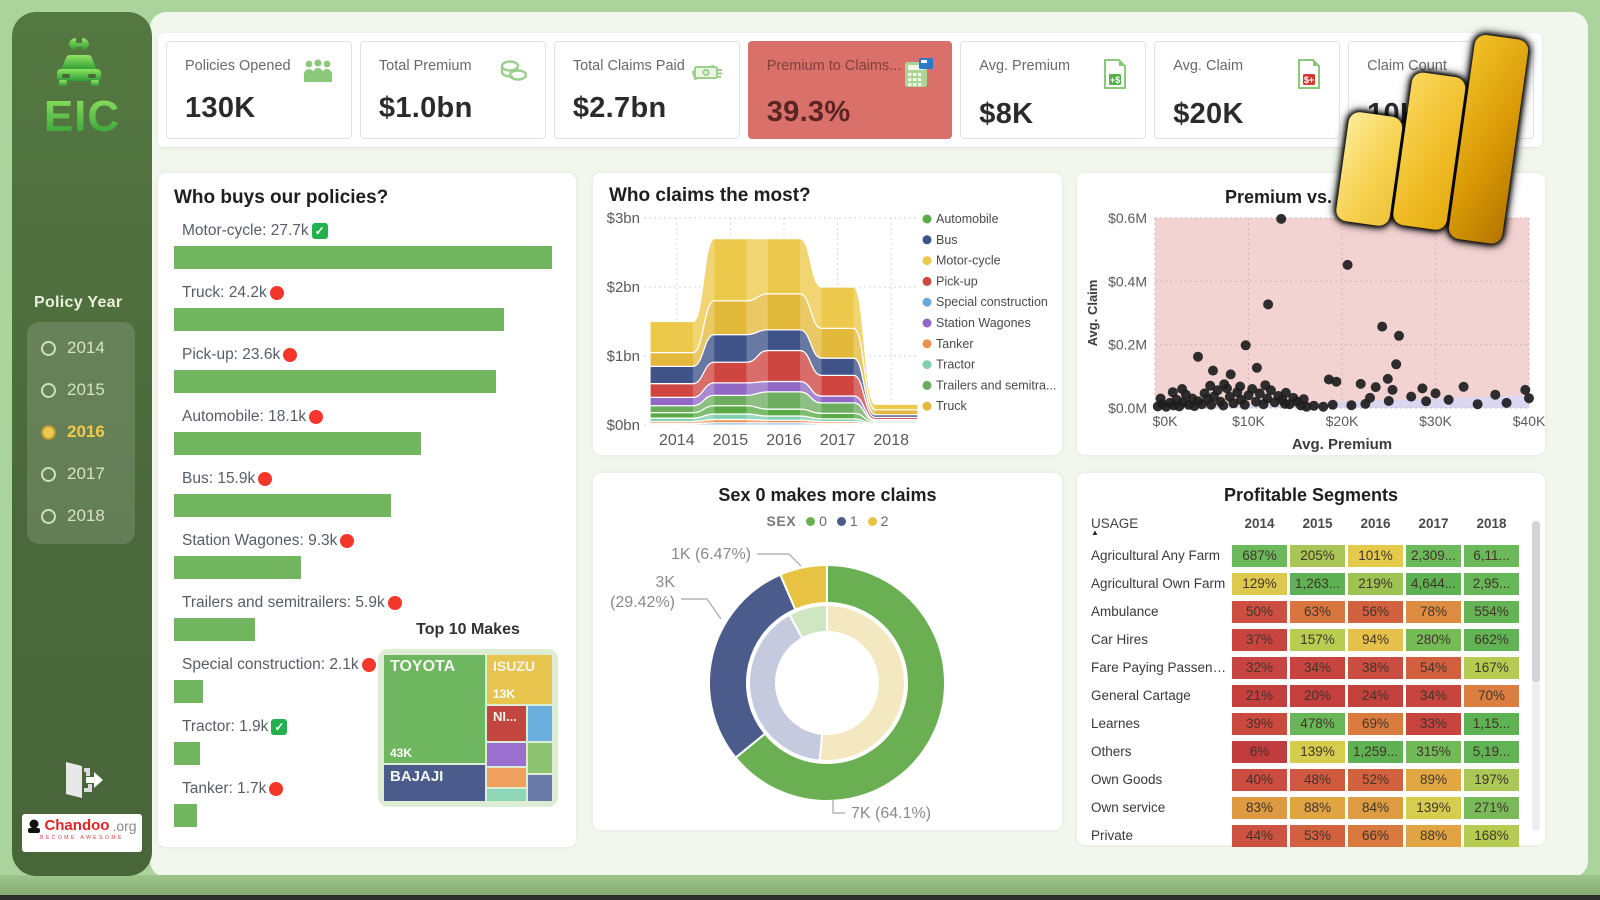 This screenshot has width=1600, height=900. Describe the element at coordinates (1317, 836) in the screenshot. I see `segments-cell: 53%` at that location.